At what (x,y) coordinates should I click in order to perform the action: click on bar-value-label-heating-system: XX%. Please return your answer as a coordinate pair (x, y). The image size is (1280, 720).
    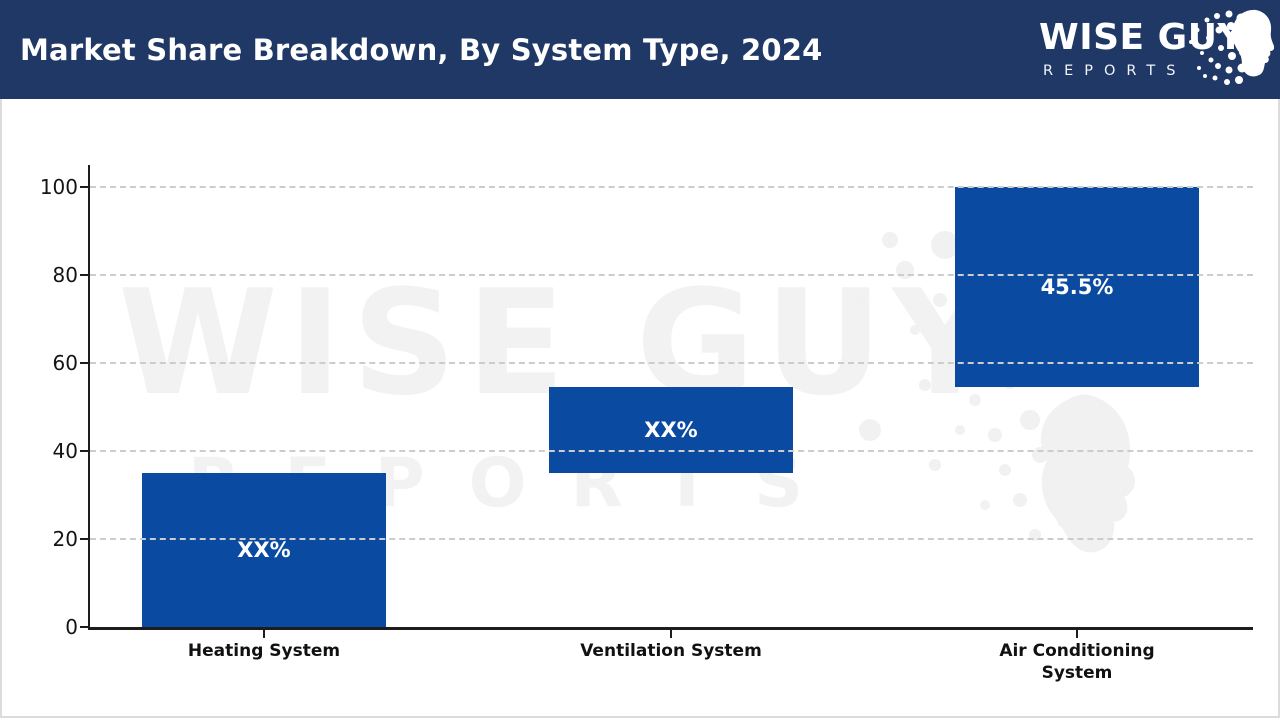
    Looking at the image, I should click on (264, 550).